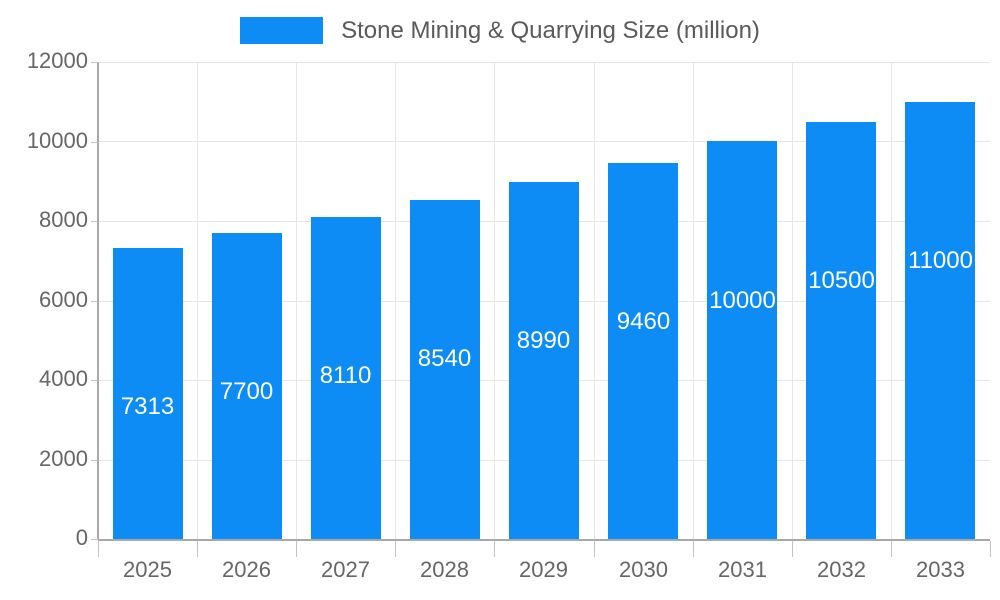 This screenshot has width=1000, height=600. Describe the element at coordinates (544, 360) in the screenshot. I see `bar-2029` at that location.